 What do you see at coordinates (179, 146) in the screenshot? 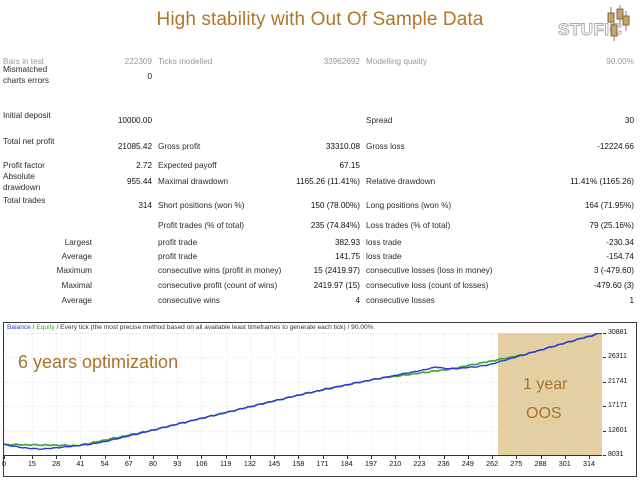
I see `report-label-secondary: Gross profit` at bounding box center [179, 146].